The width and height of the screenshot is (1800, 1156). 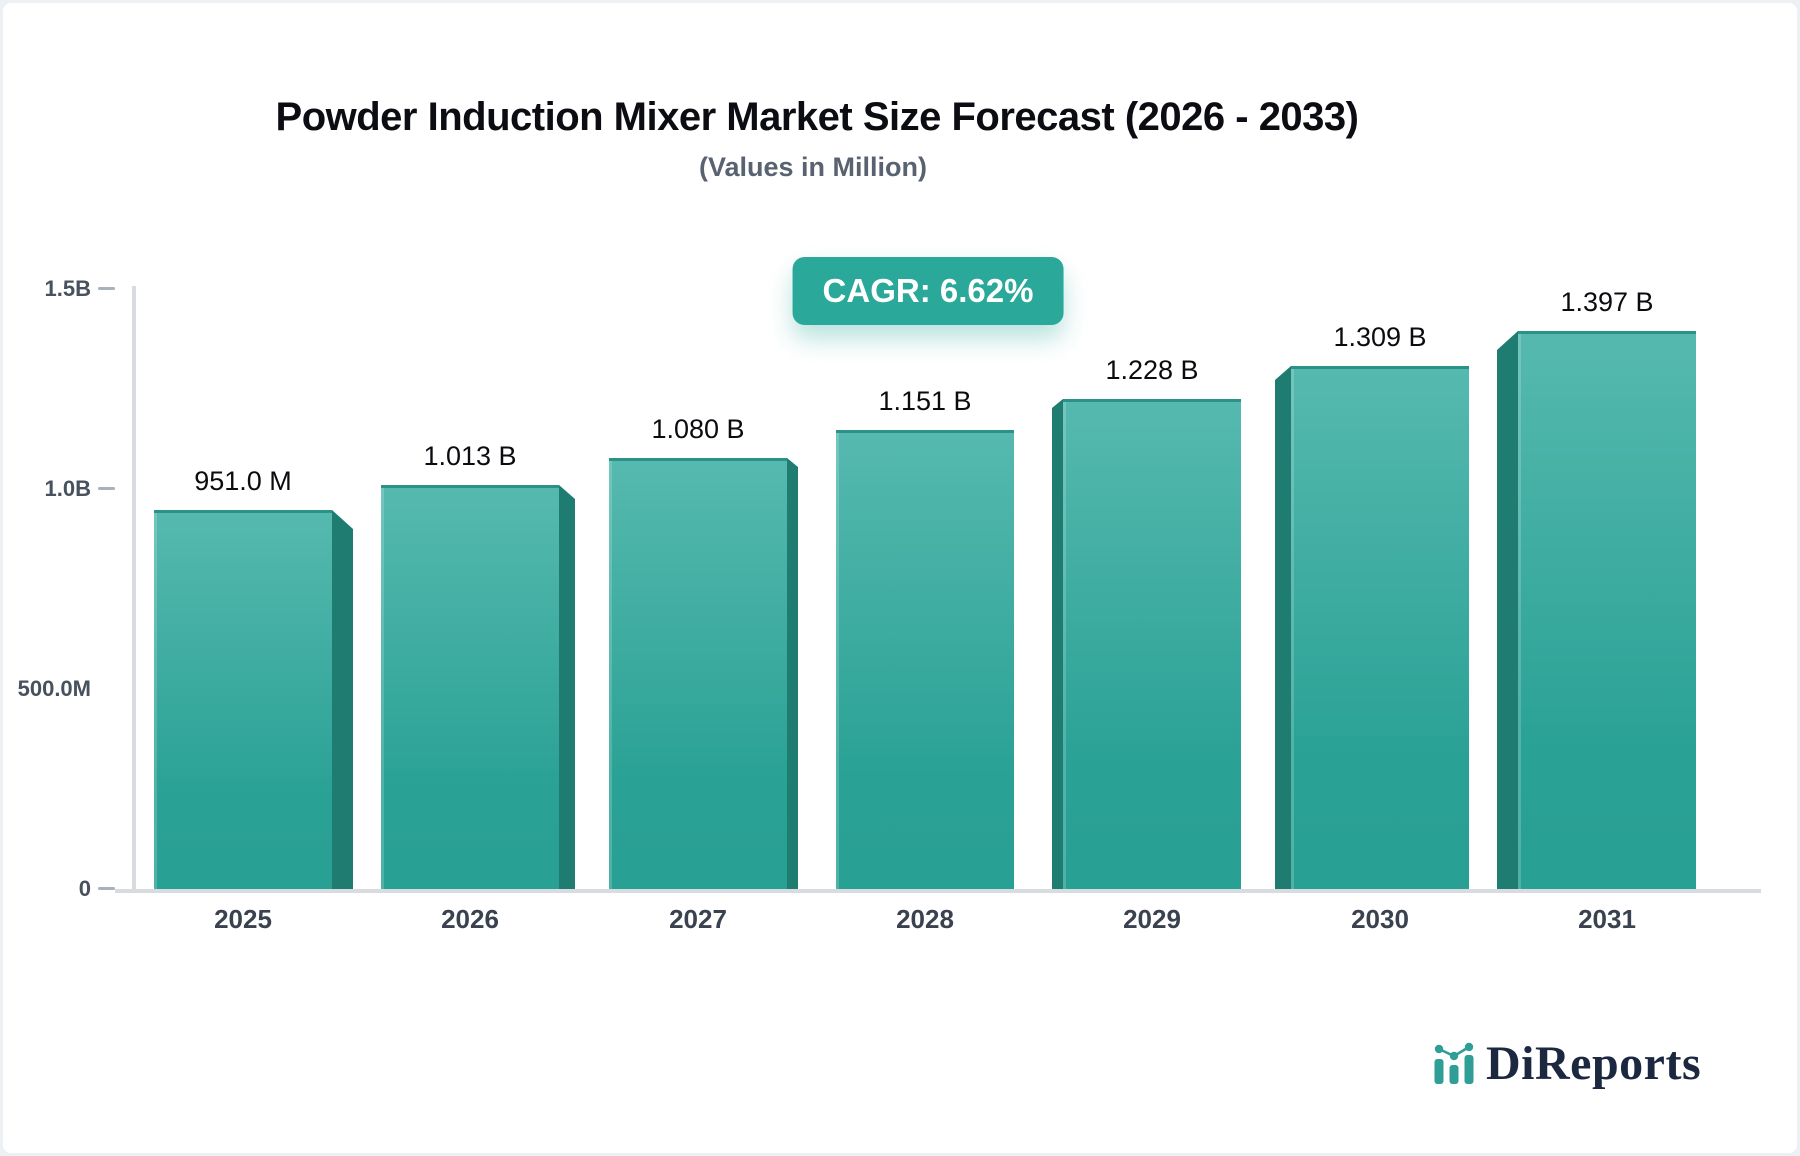 I want to click on bar-2025, so click(x=243, y=700).